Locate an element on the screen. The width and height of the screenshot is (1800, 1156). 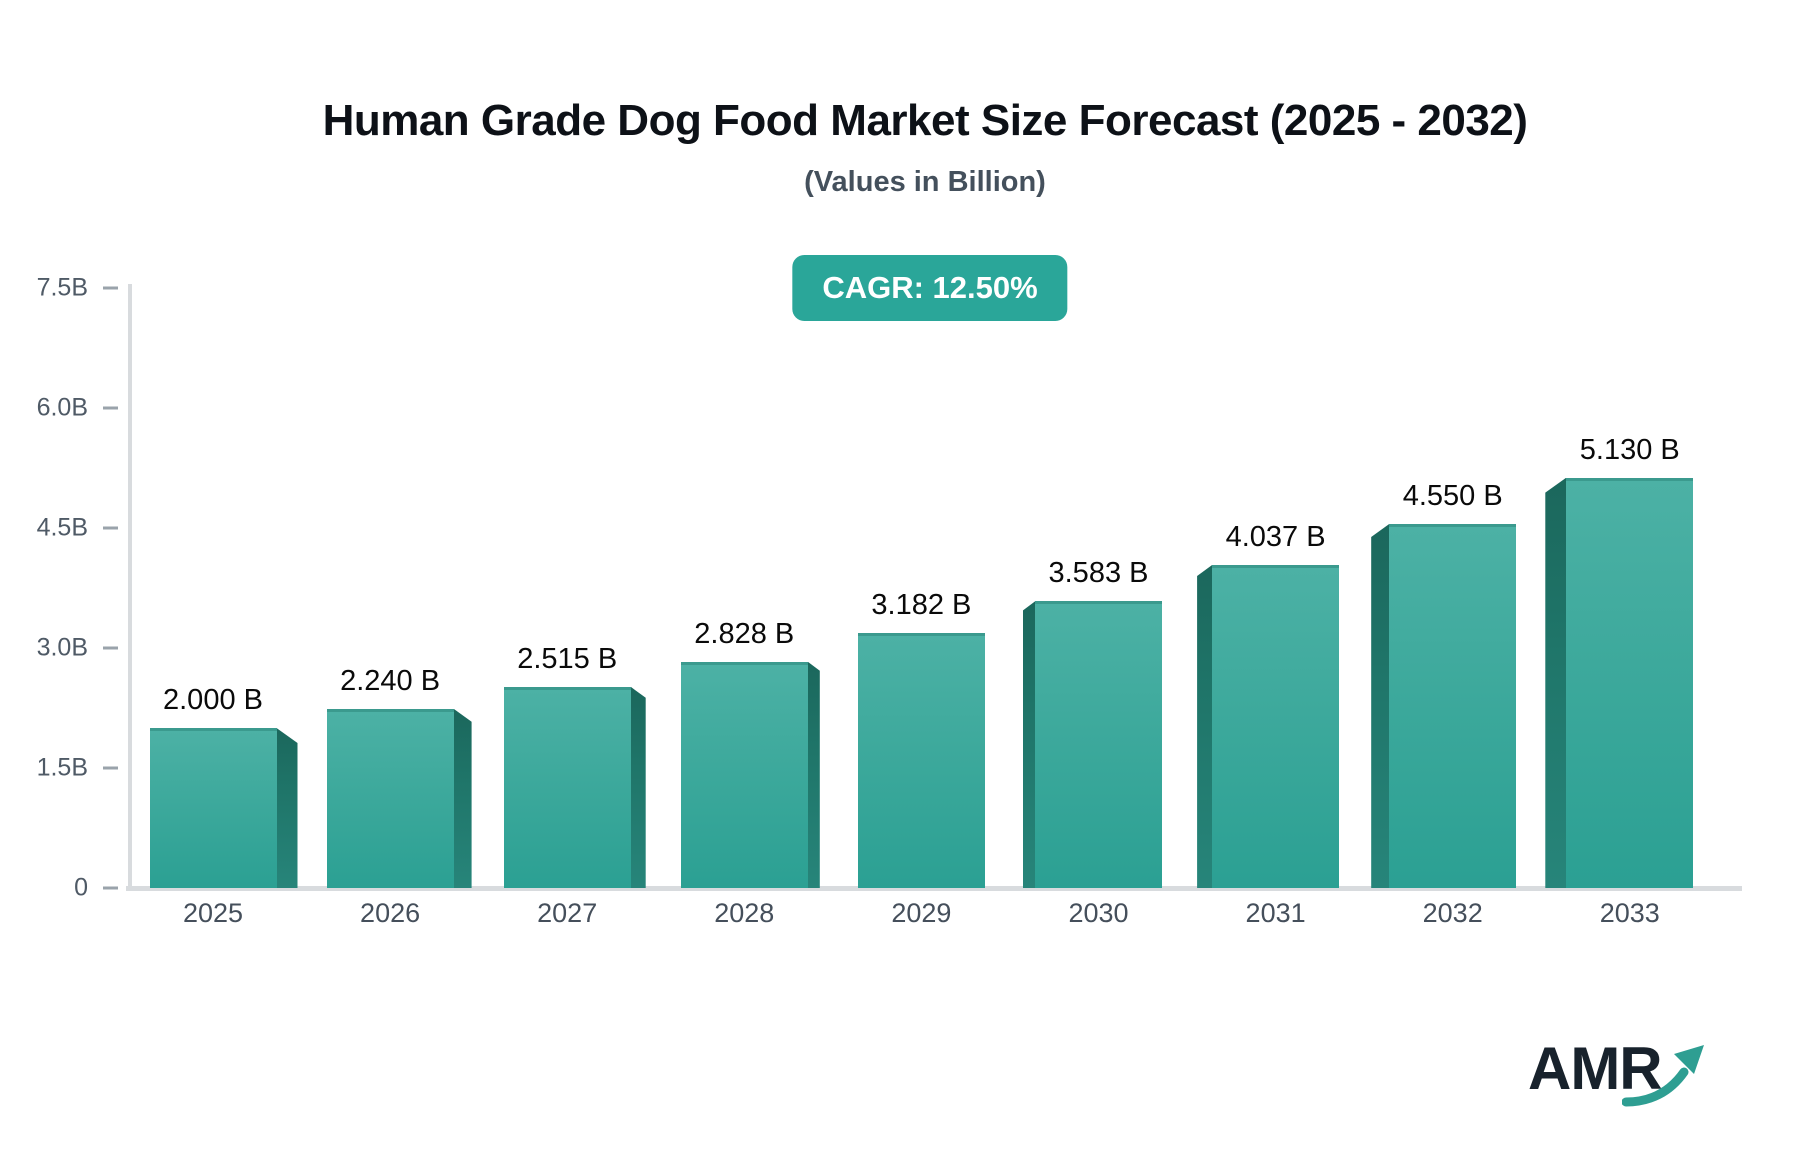
chart-subtitle: (Values in Billion) is located at coordinates (925, 182).